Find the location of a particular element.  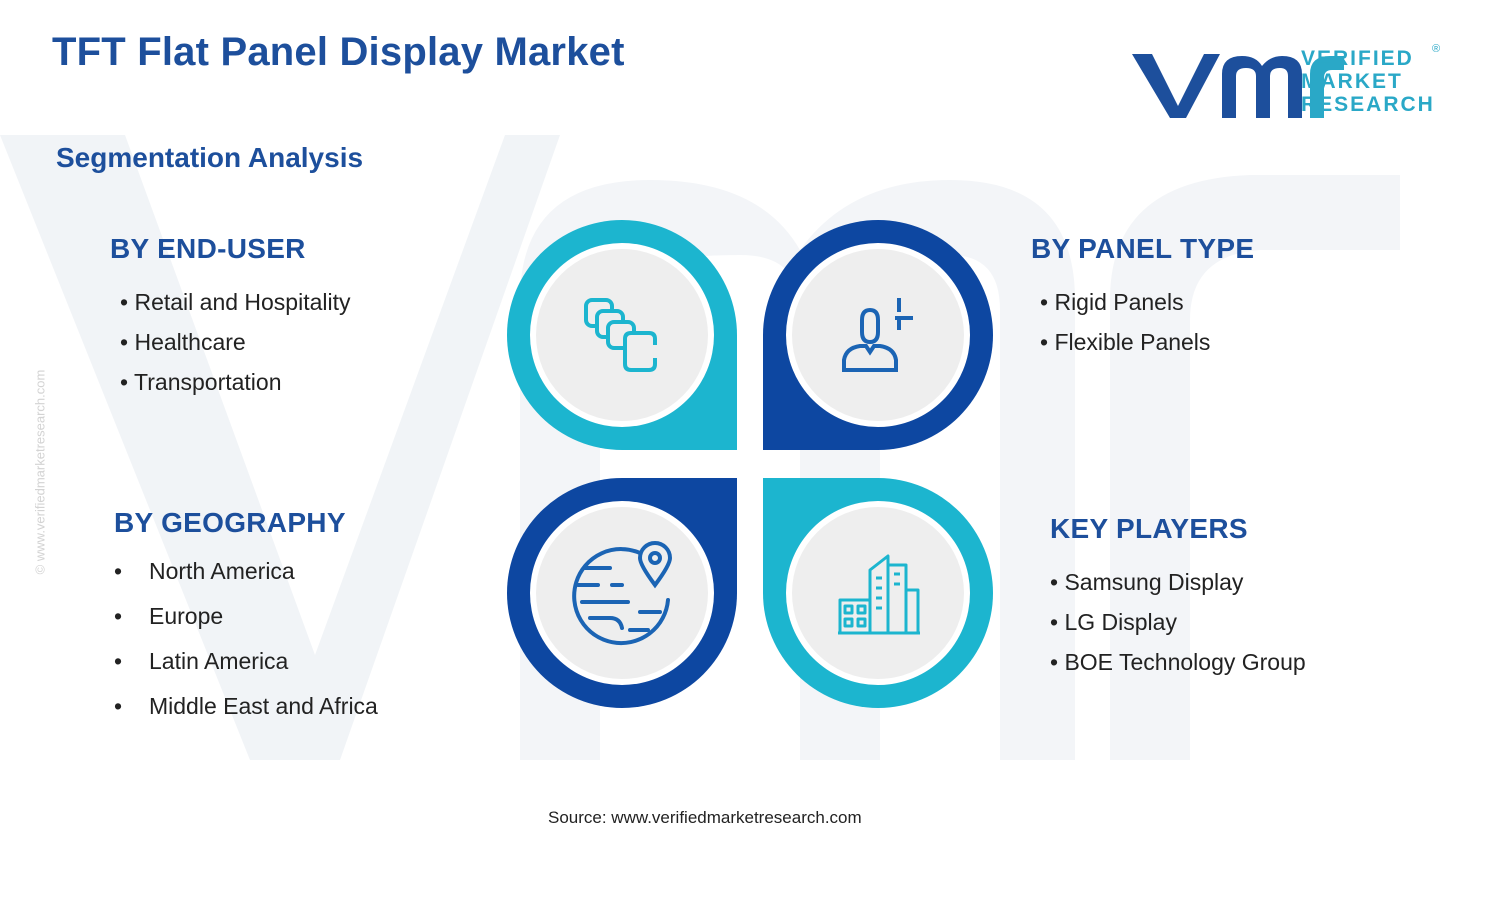

list-item: • Flexible Panels is located at coordinates (1125, 342).